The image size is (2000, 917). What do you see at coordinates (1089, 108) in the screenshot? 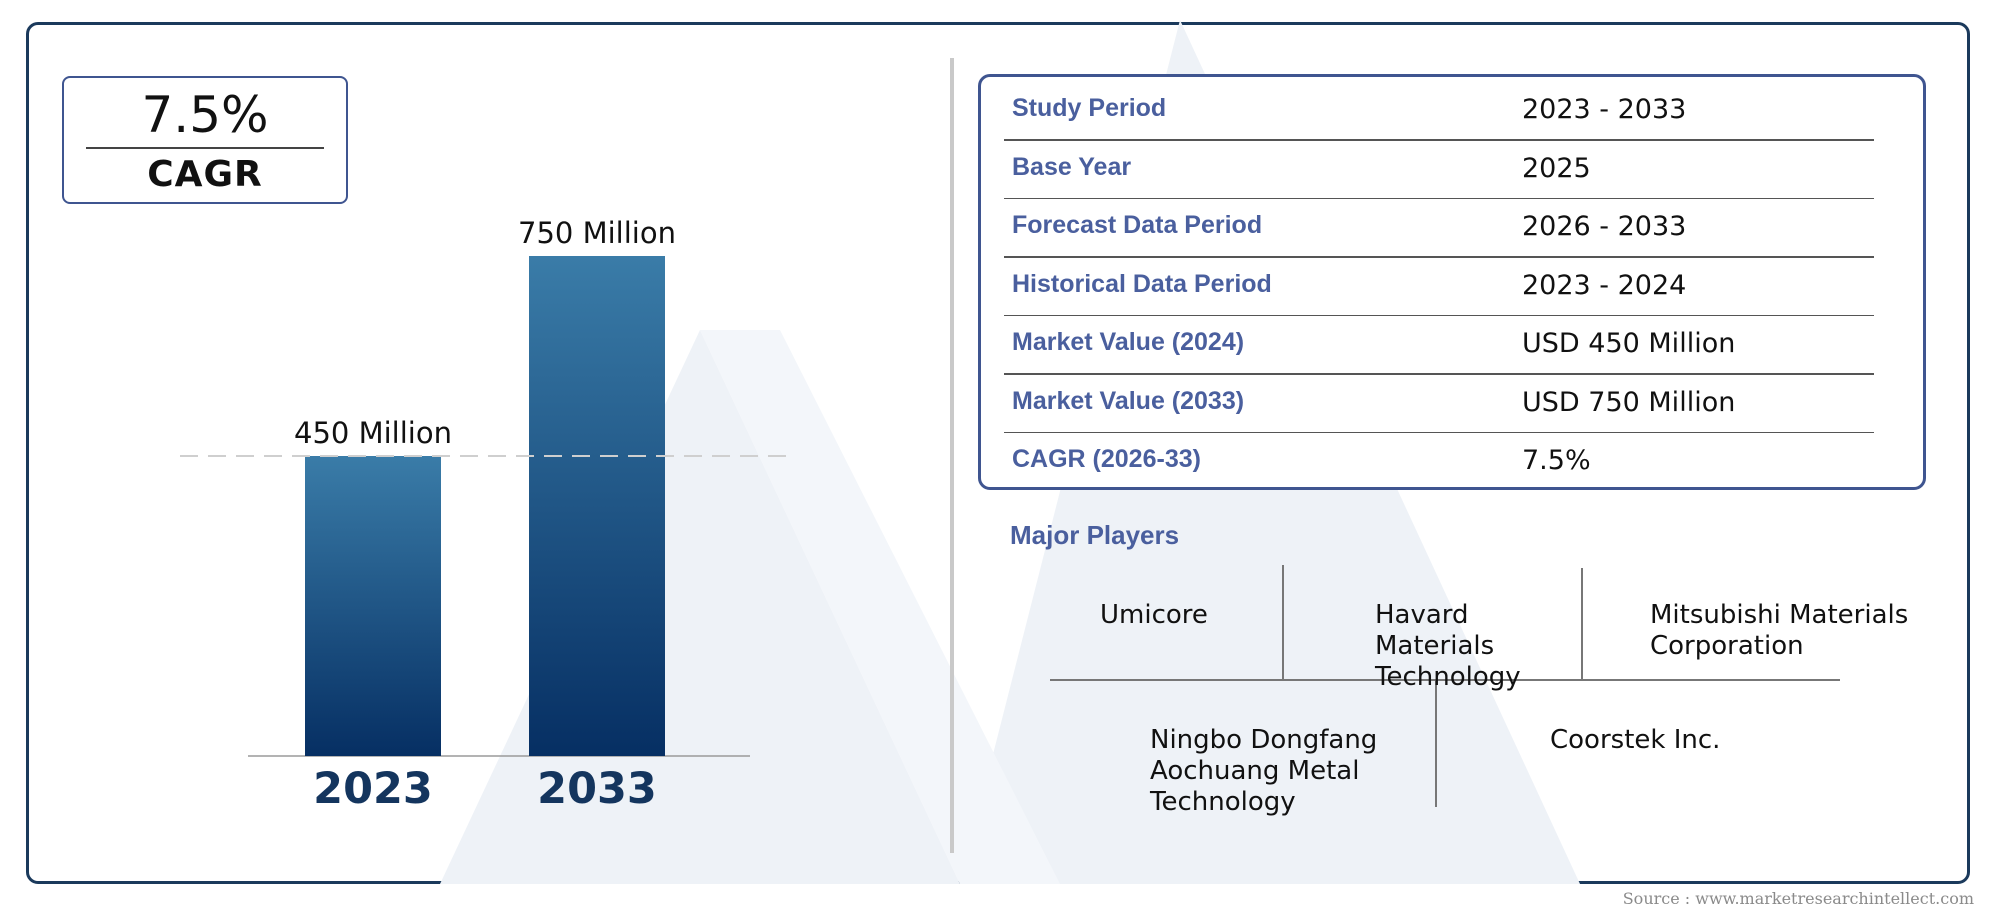
I see `table-row-label: Study Period` at bounding box center [1089, 108].